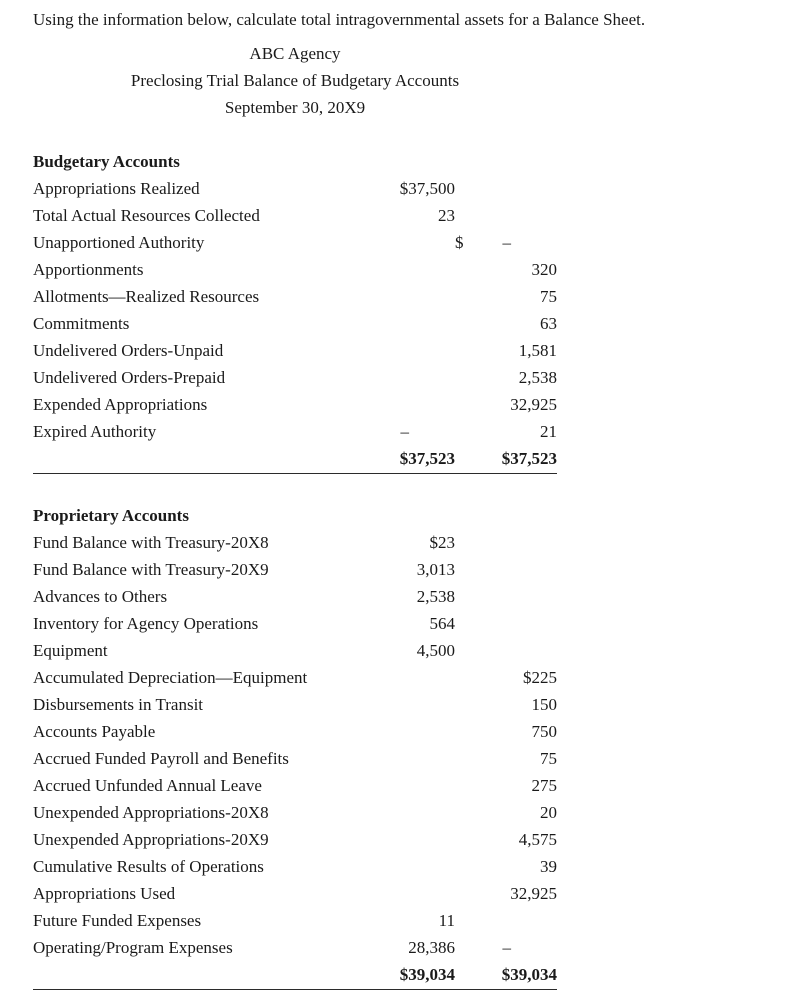 The width and height of the screenshot is (802, 1000). I want to click on table-row: Undelivered Orders-Unpaid 1,581, so click(295, 350).